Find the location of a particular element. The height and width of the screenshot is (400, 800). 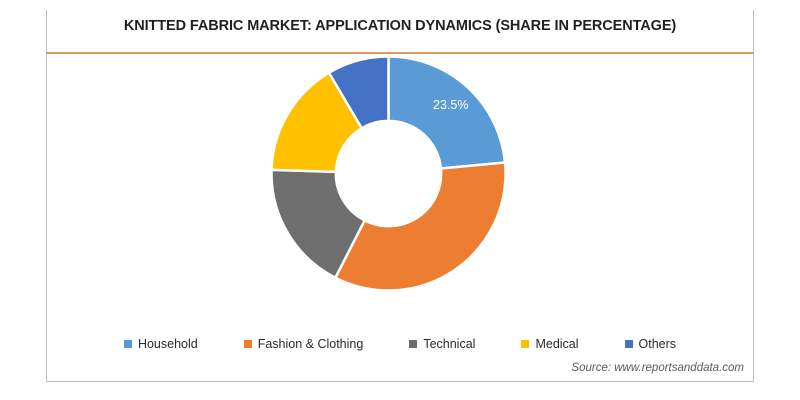

legend-item: Household is located at coordinates (160, 344).